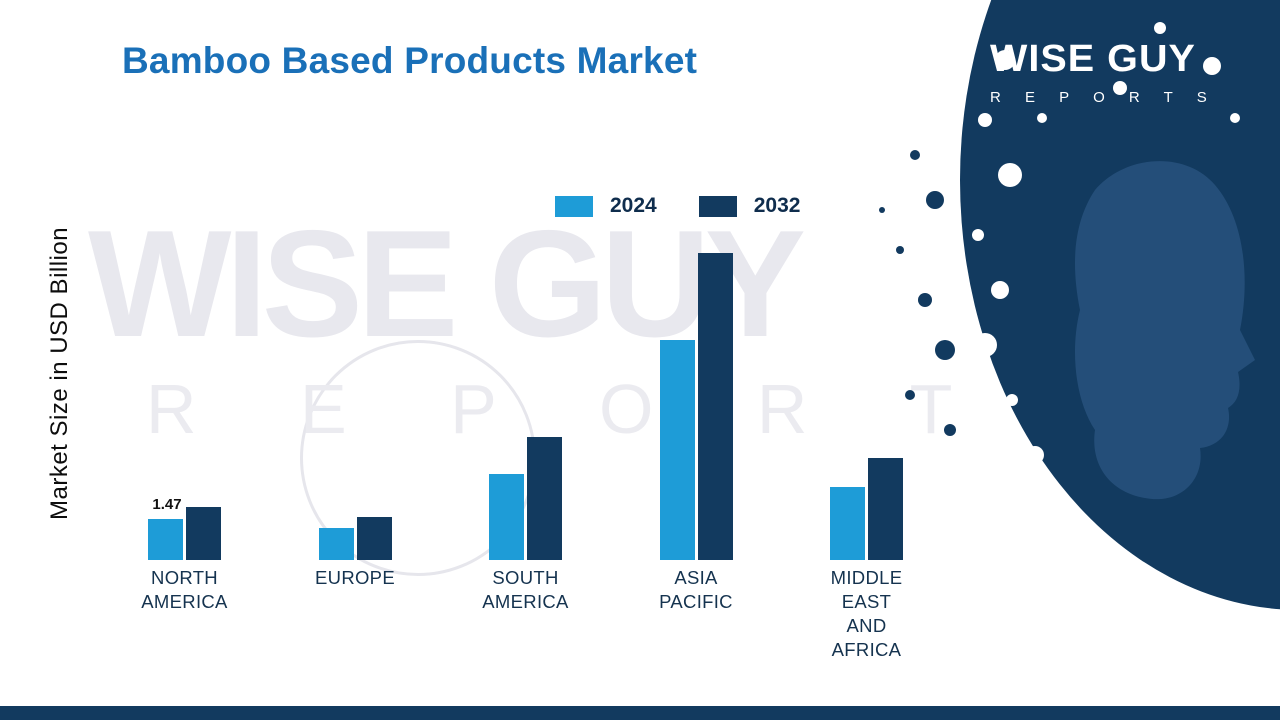 The width and height of the screenshot is (1280, 720). Describe the element at coordinates (715, 406) in the screenshot. I see `bar-2032-asia-pacific` at that location.